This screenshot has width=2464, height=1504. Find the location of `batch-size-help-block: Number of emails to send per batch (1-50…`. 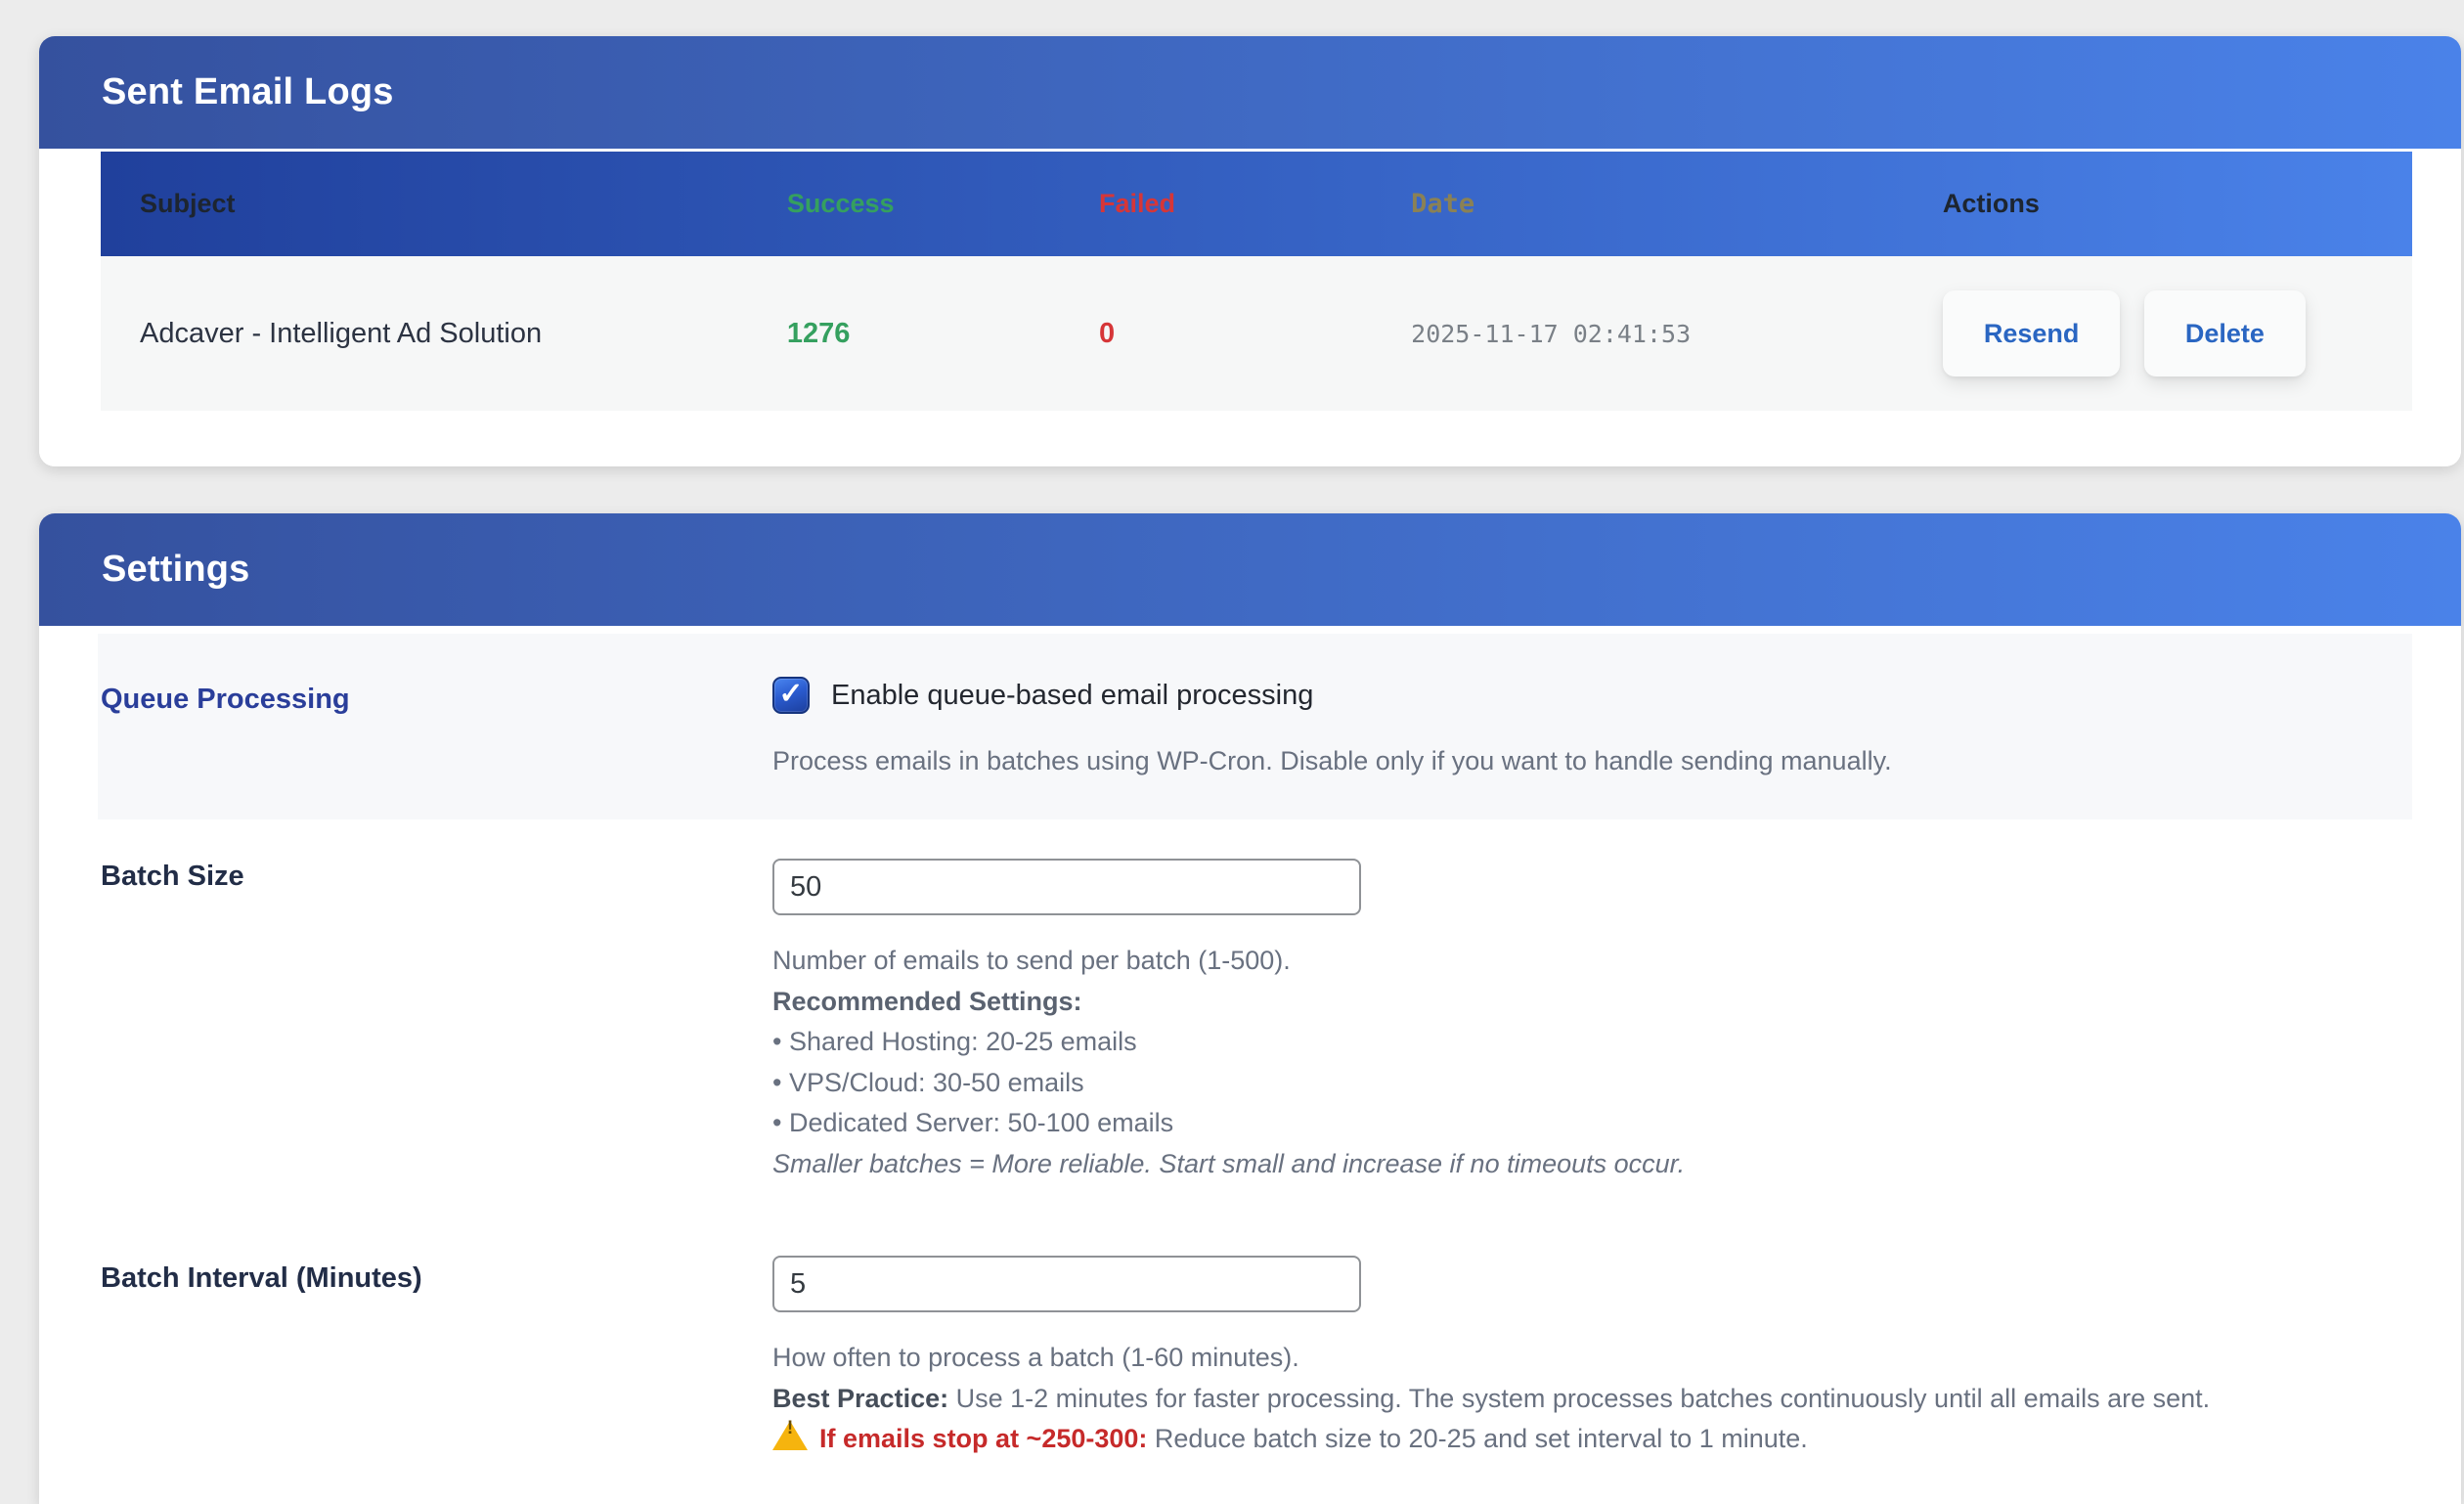

batch-size-help-block: Number of emails to send per batch (1-50… is located at coordinates (1592, 1062).